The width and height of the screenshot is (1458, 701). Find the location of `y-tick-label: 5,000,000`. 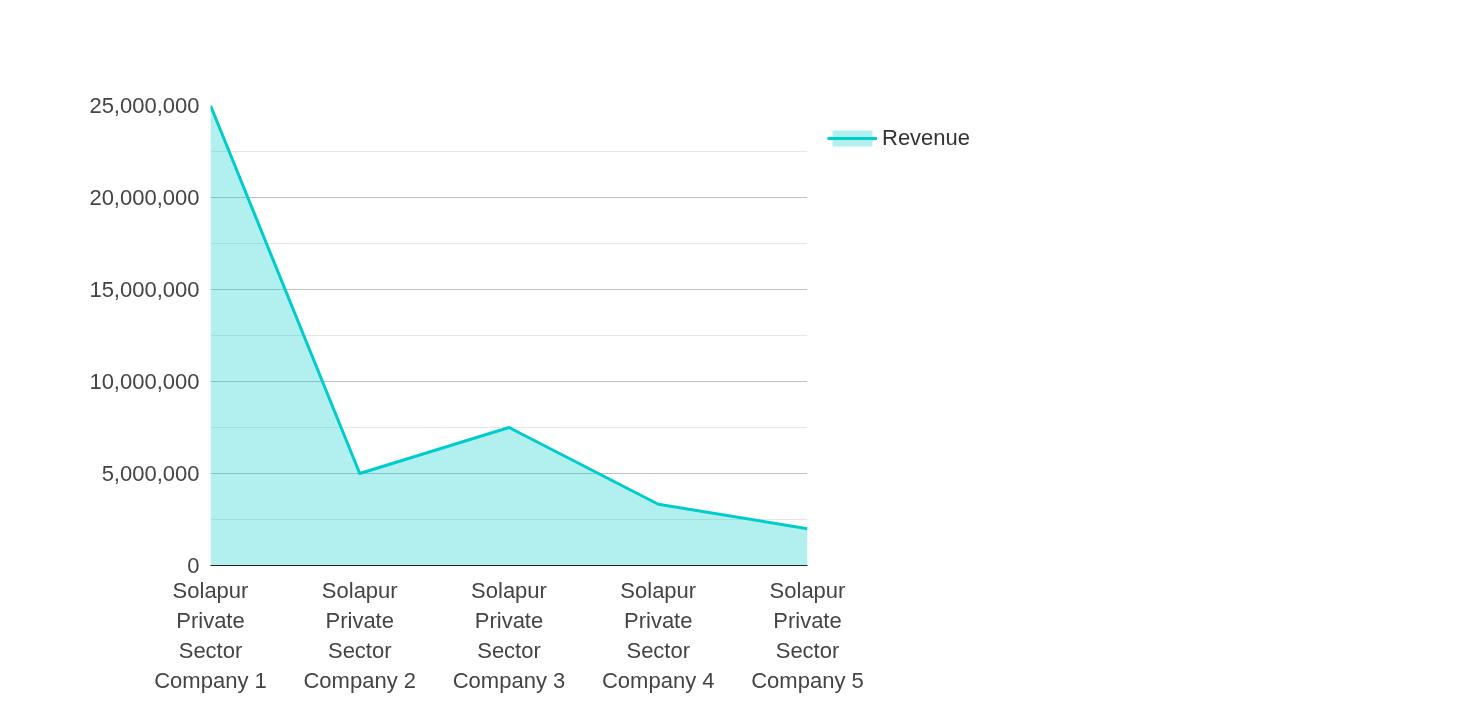

y-tick-label: 5,000,000 is located at coordinates (150, 473).